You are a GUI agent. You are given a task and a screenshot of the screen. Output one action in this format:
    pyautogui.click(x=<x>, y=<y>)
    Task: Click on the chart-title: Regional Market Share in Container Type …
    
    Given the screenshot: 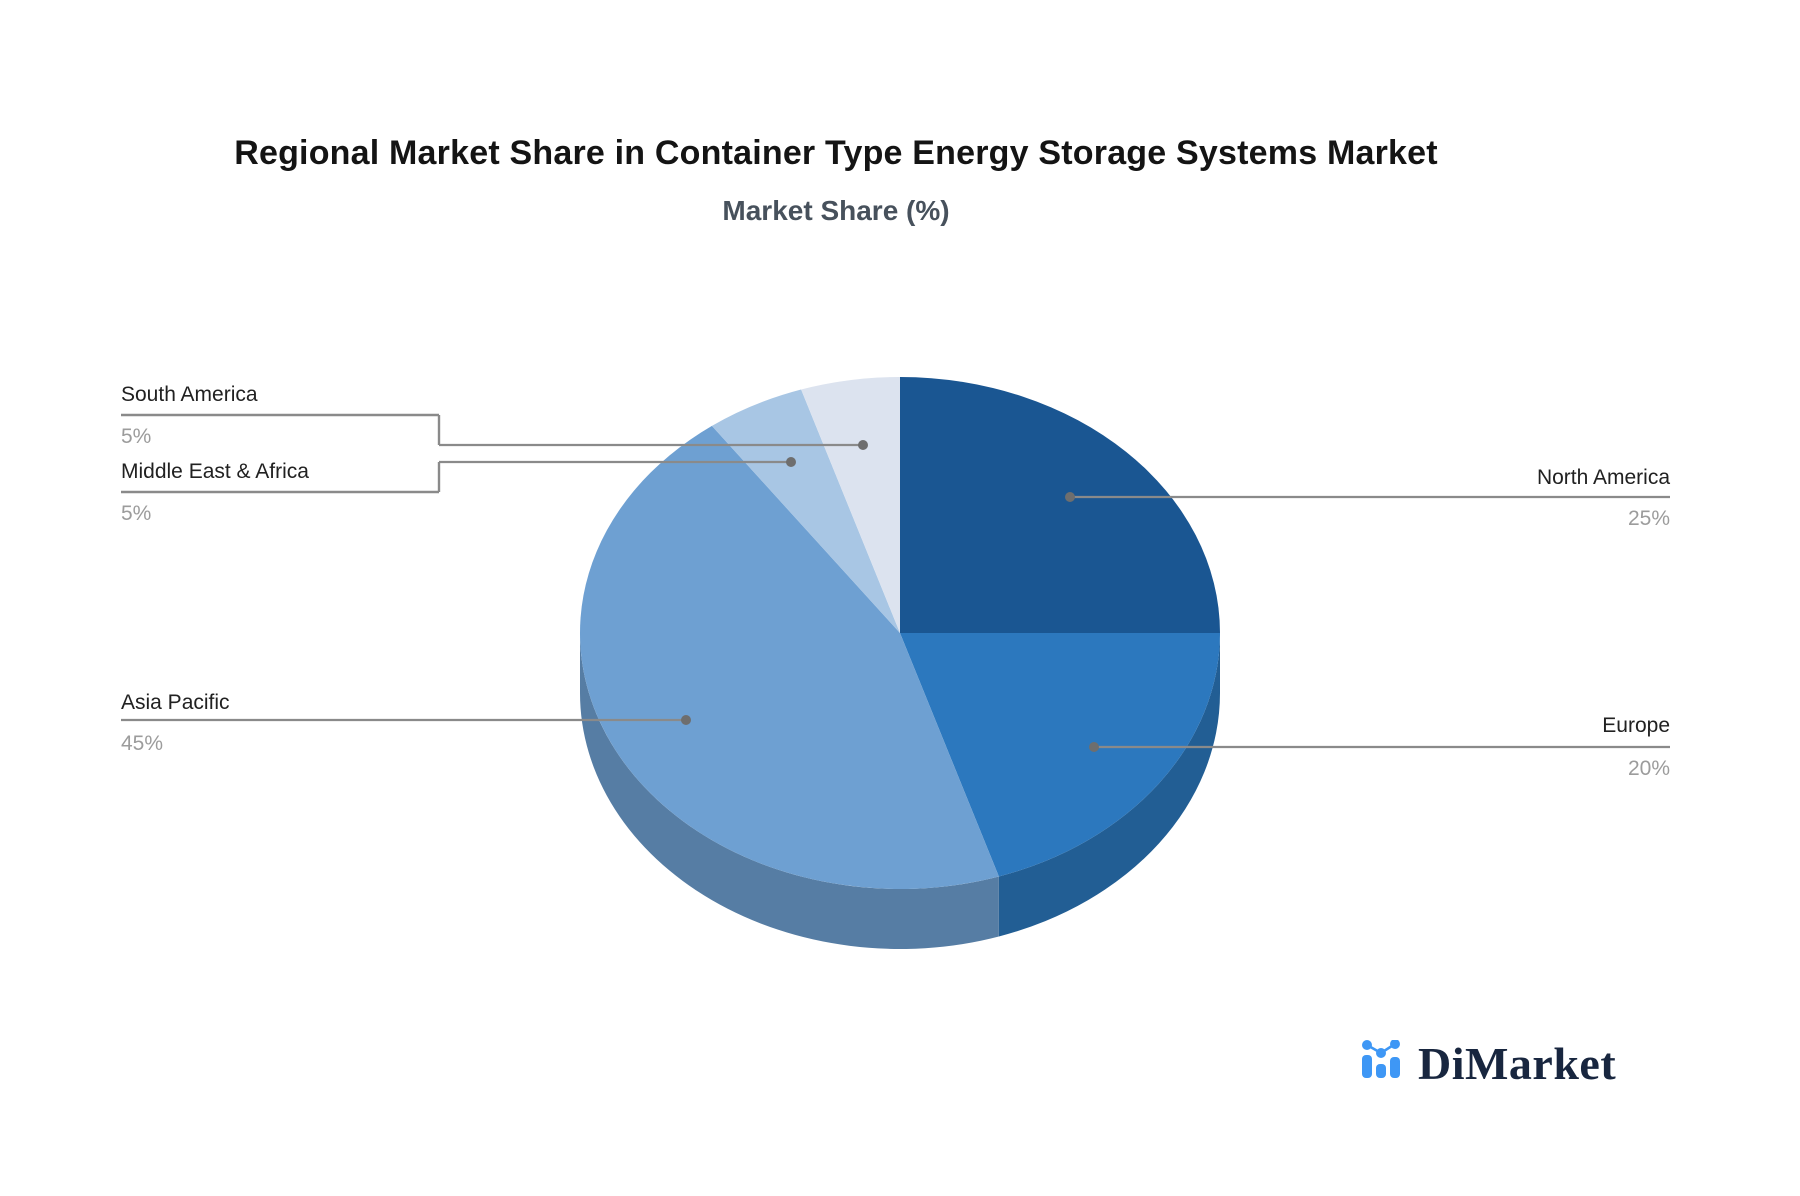 What is the action you would take?
    pyautogui.click(x=836, y=153)
    